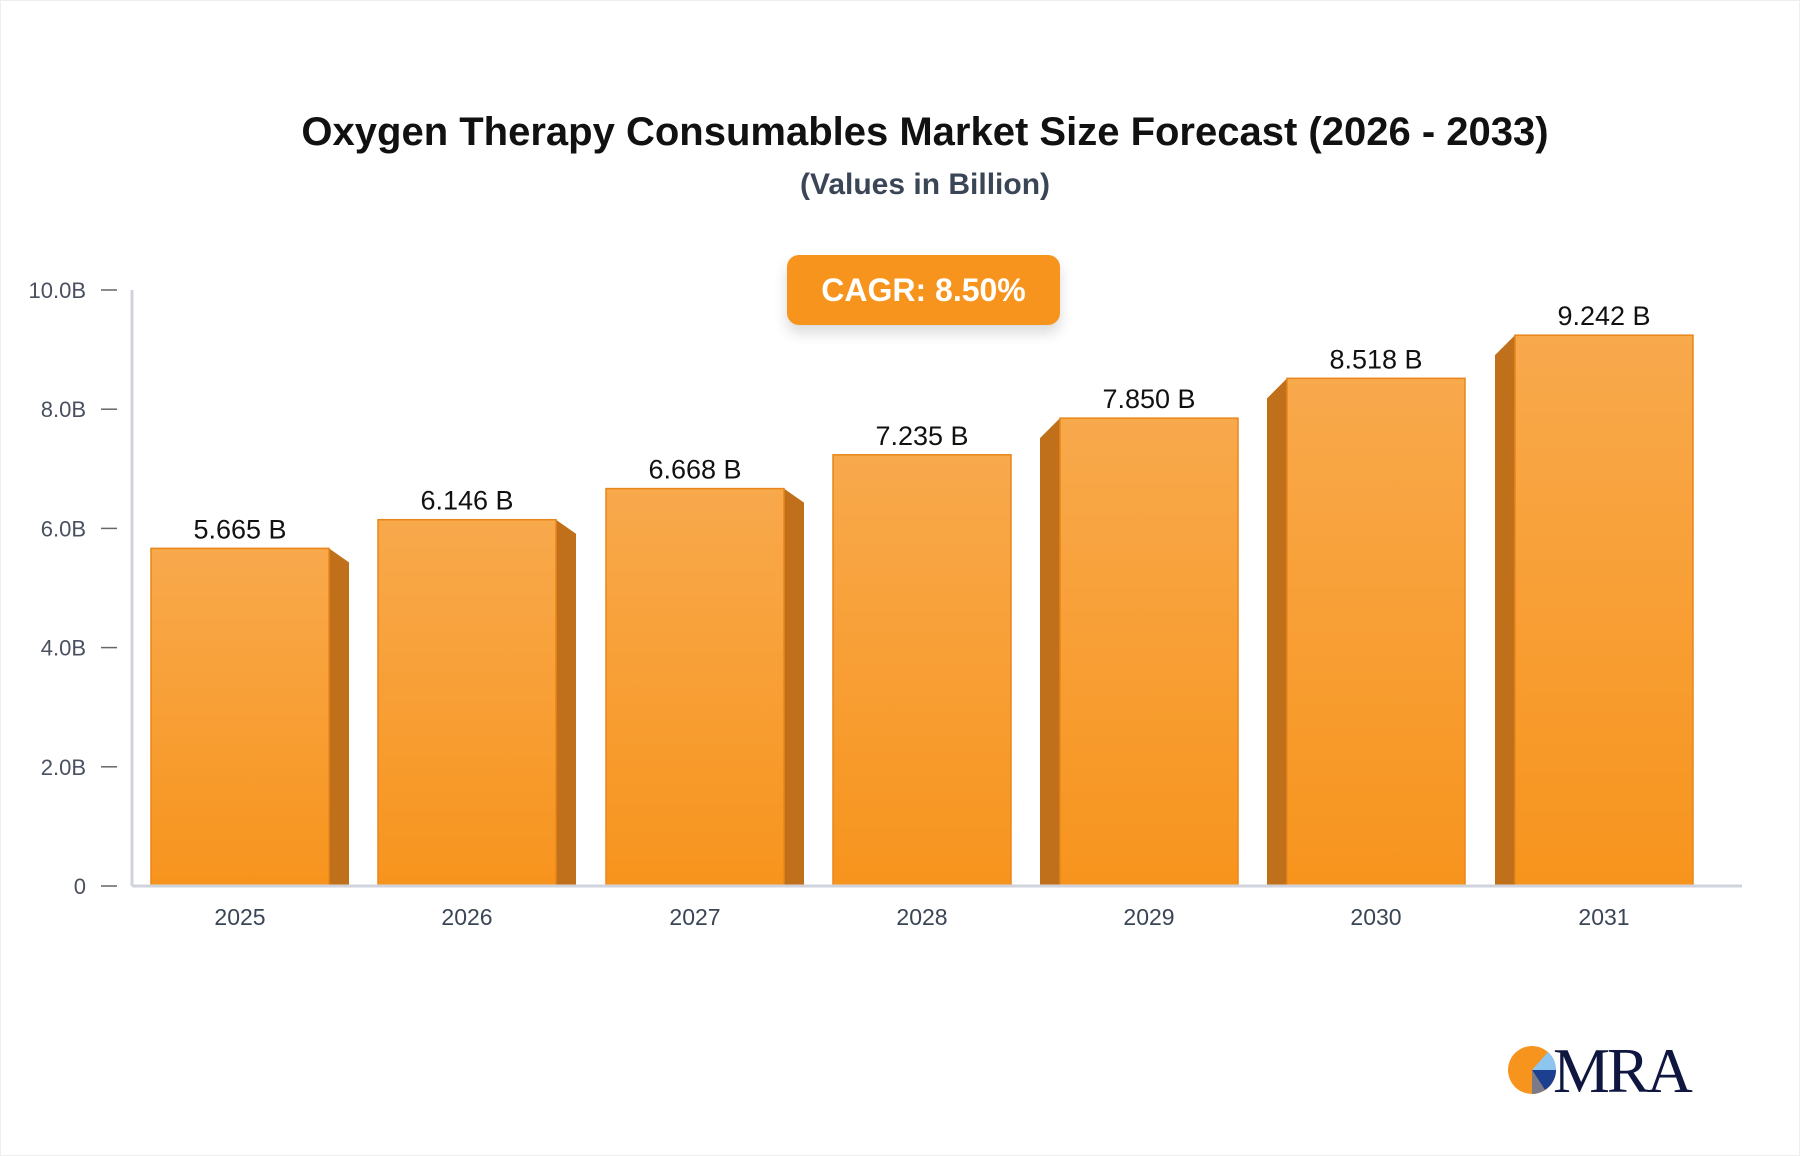  What do you see at coordinates (923, 290) in the screenshot?
I see `cagr-badge: CAGR: 8.50%` at bounding box center [923, 290].